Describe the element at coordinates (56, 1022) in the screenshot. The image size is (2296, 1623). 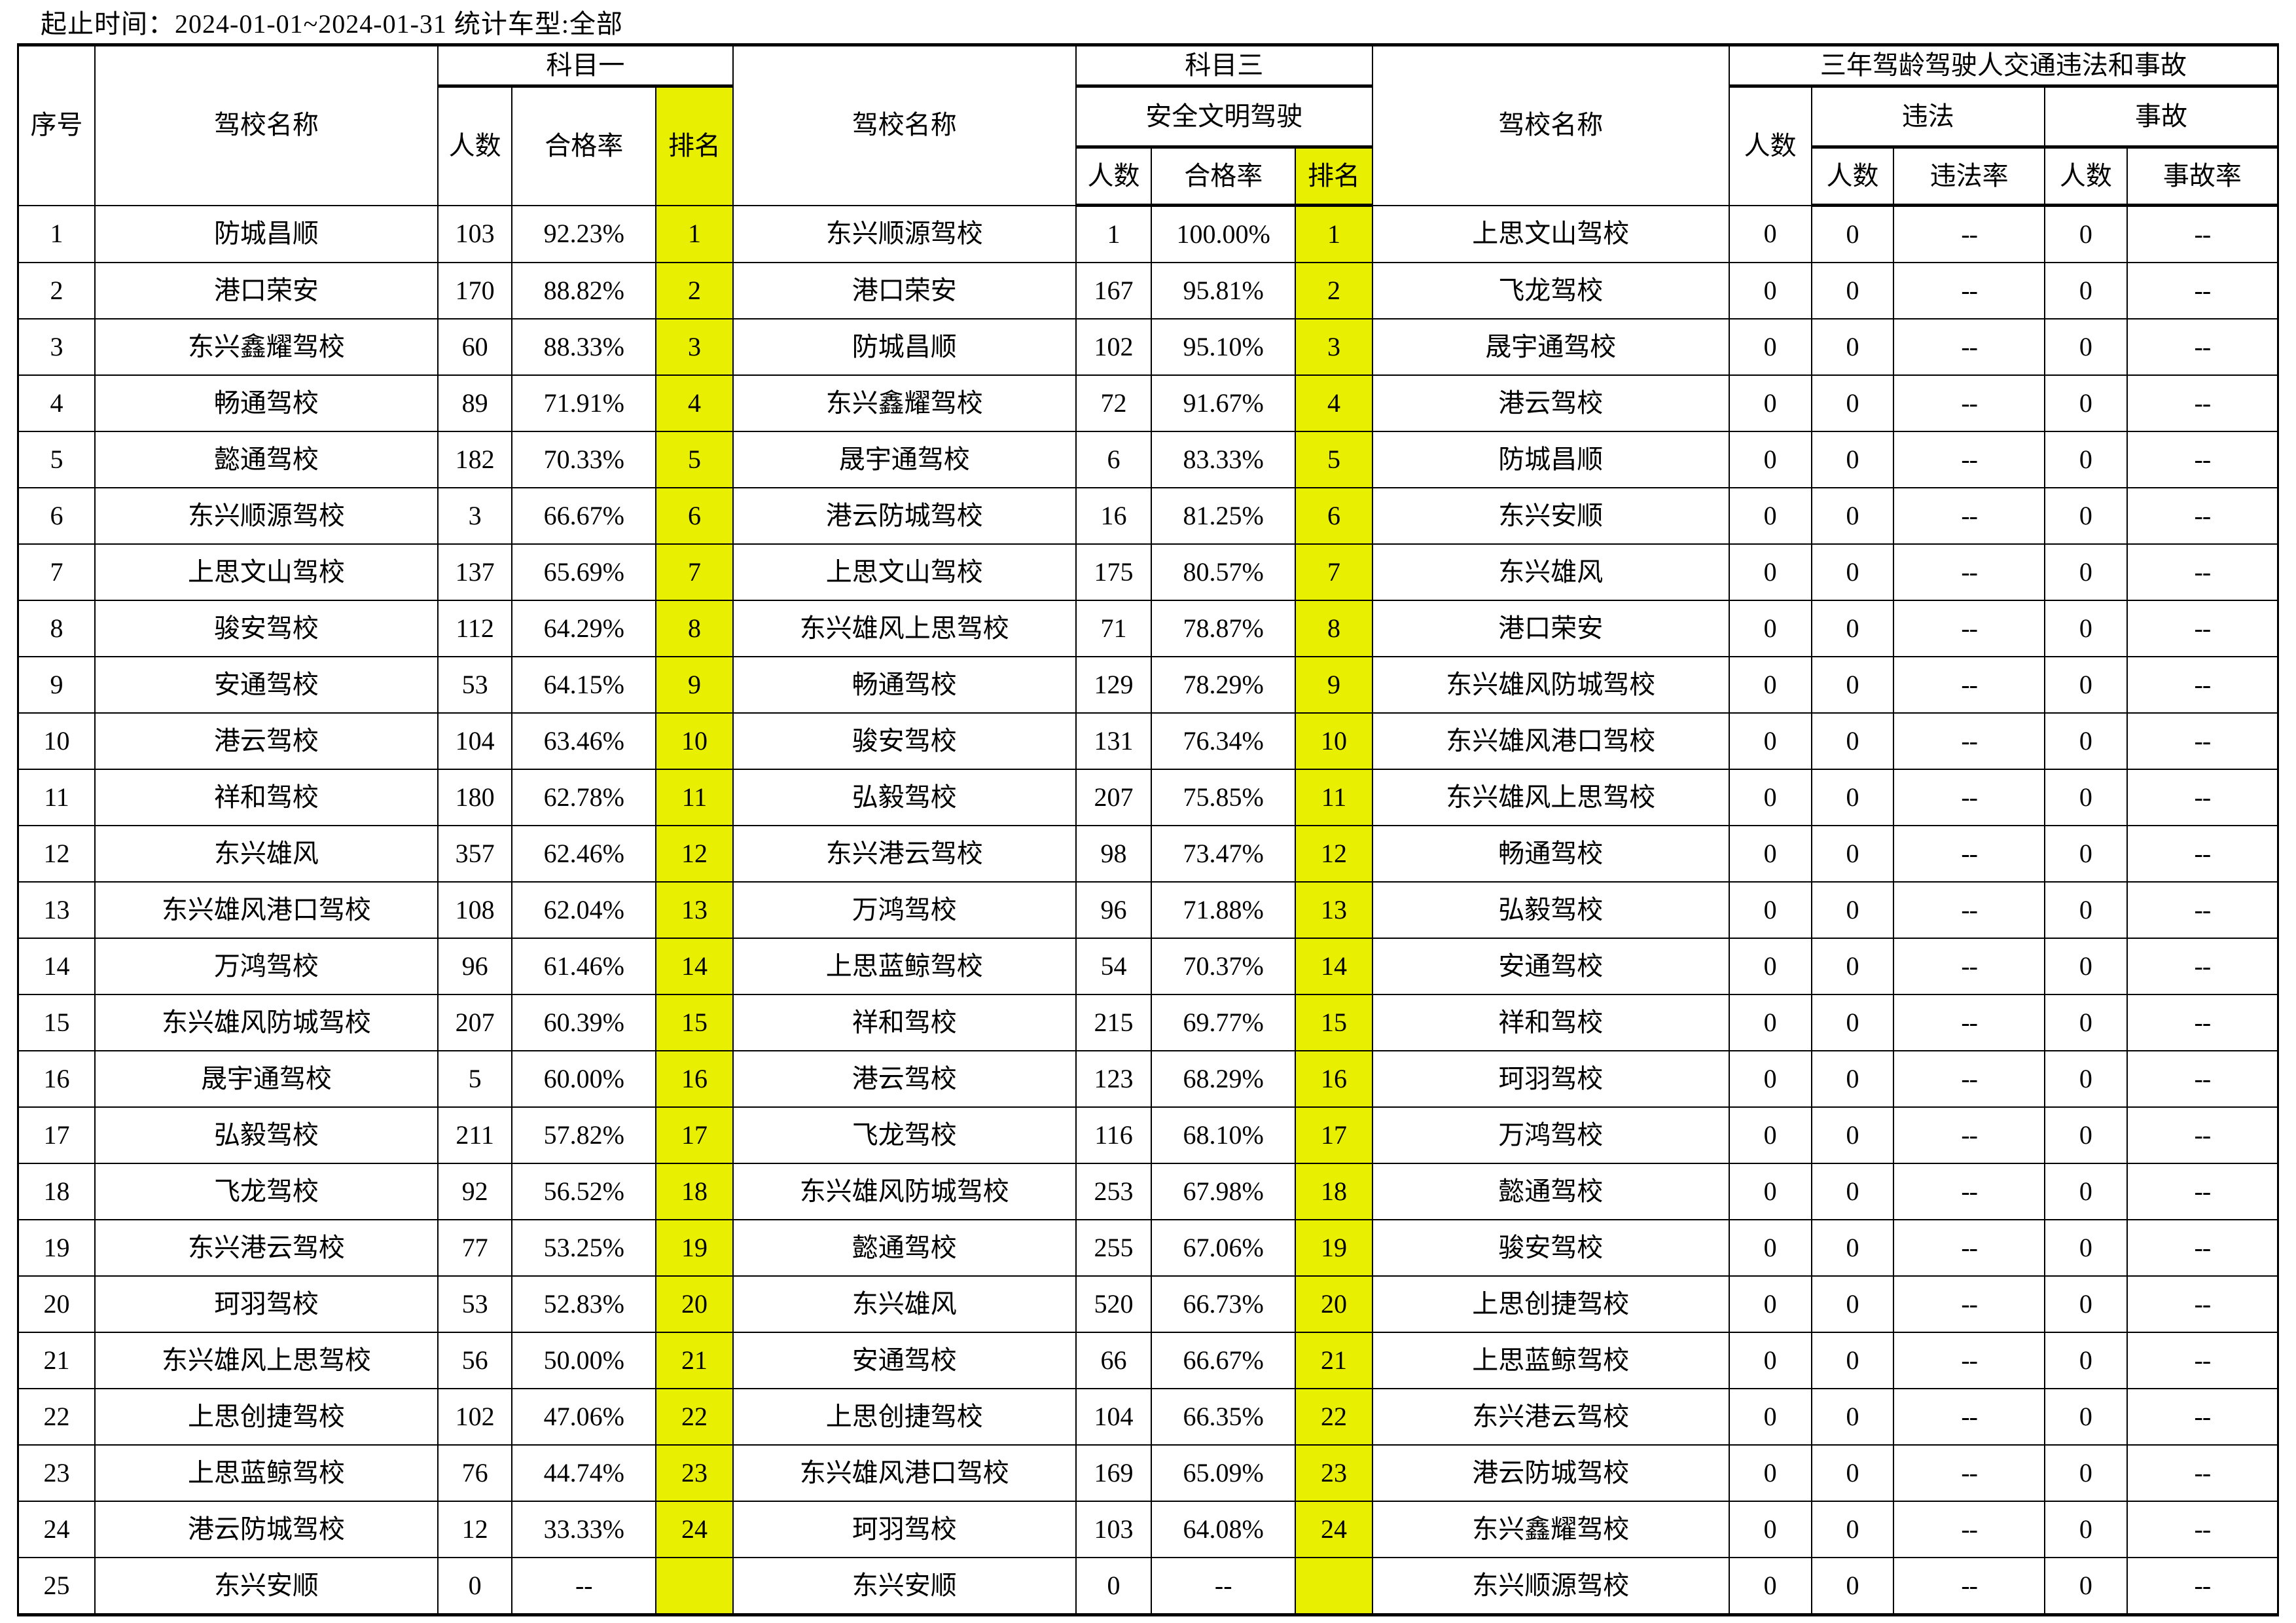
I see `cell-seq: 15` at that location.